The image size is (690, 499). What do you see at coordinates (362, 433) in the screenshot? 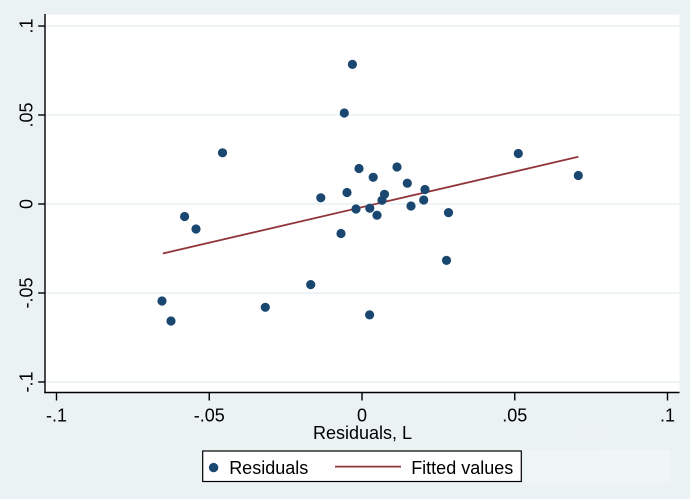
I see `svg-text: Residuals, L` at bounding box center [362, 433].